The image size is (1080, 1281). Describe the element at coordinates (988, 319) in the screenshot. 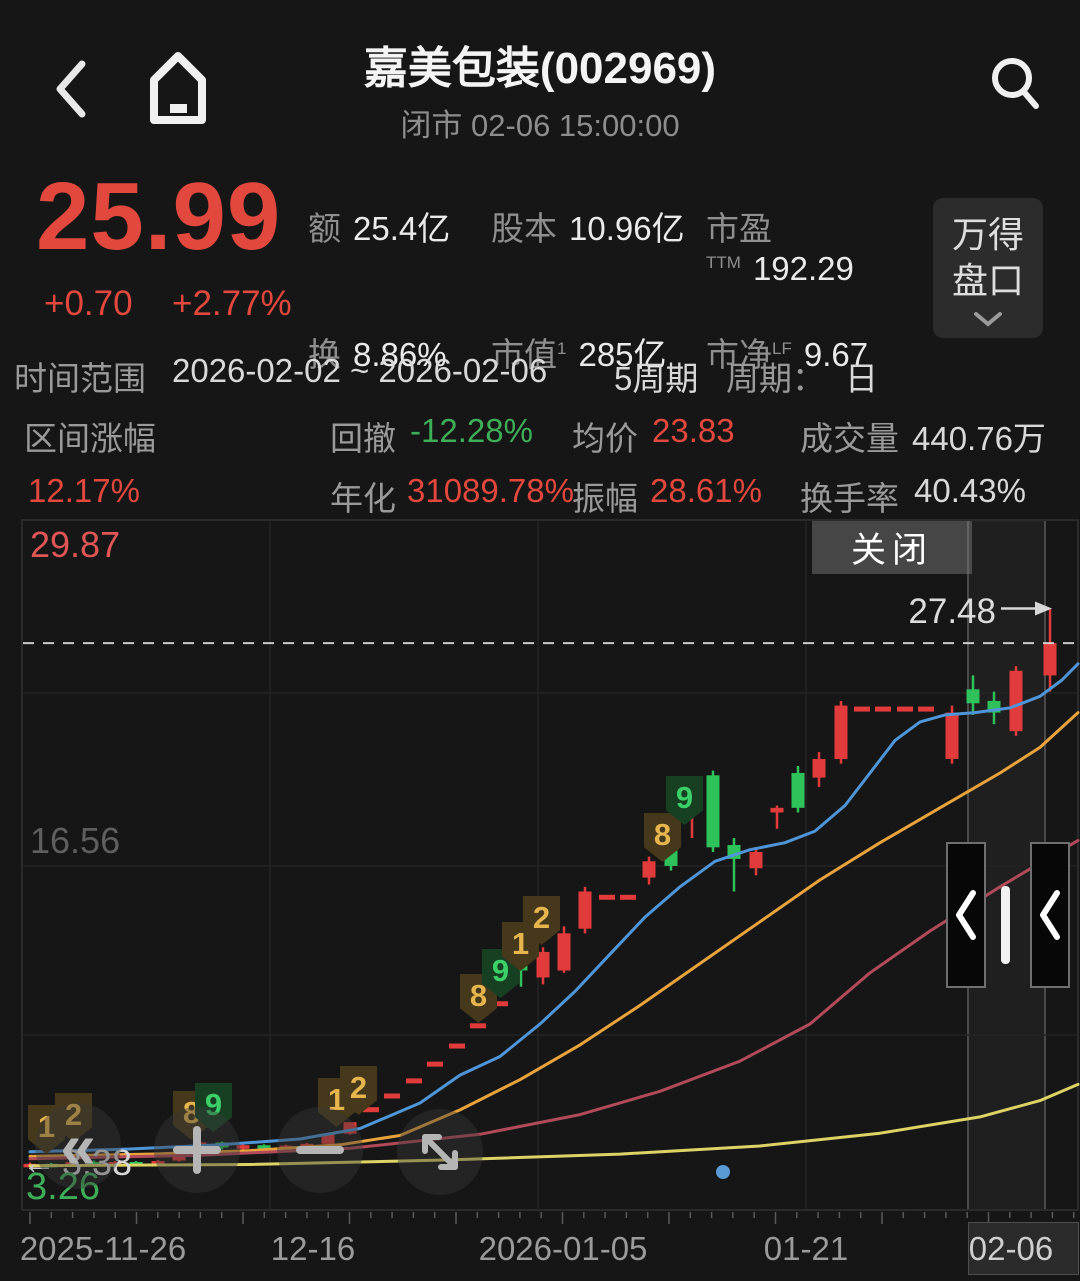

I see `chevron-down-icon` at that location.